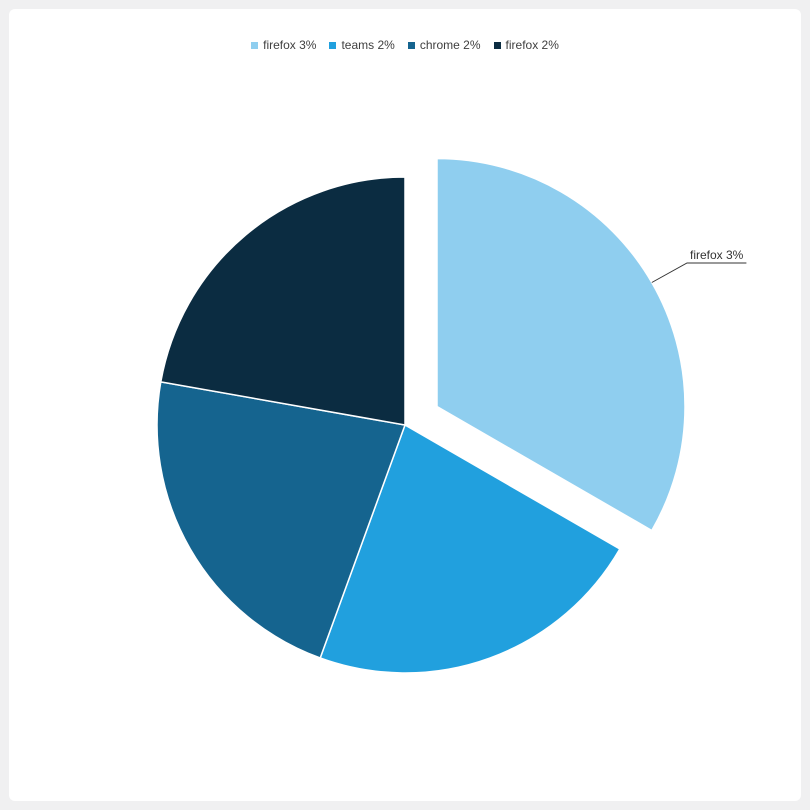  What do you see at coordinates (281, 520) in the screenshot?
I see `pie-slice-chrome-2%` at bounding box center [281, 520].